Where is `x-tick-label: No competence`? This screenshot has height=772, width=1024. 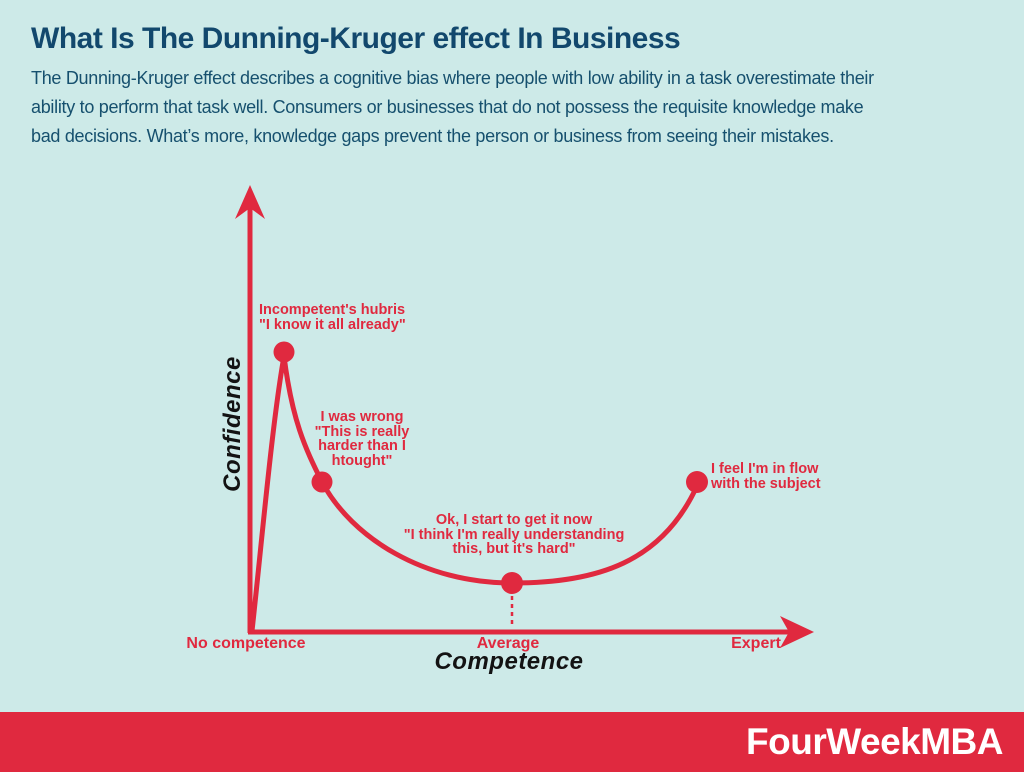
x-tick-label: No competence is located at coordinates (246, 643).